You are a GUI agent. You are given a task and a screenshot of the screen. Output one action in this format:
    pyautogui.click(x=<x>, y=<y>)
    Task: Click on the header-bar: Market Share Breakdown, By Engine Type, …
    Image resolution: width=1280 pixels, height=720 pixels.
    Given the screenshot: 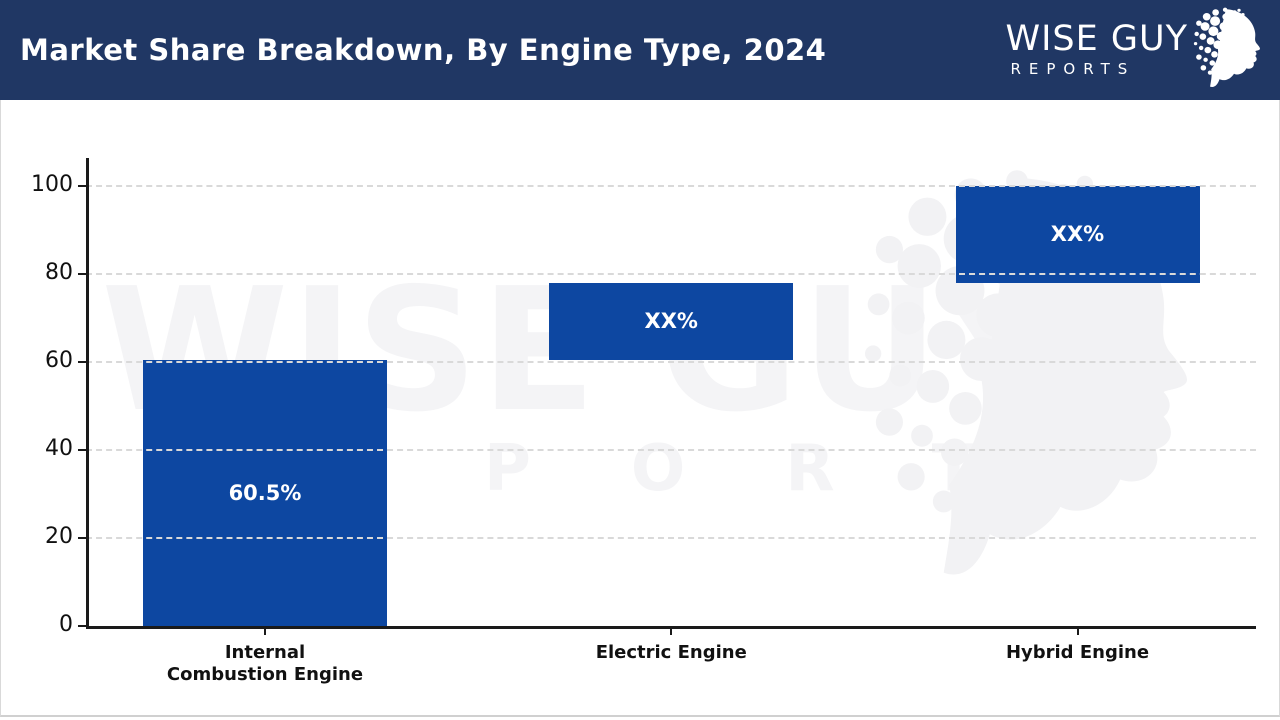 What is the action you would take?
    pyautogui.click(x=640, y=50)
    